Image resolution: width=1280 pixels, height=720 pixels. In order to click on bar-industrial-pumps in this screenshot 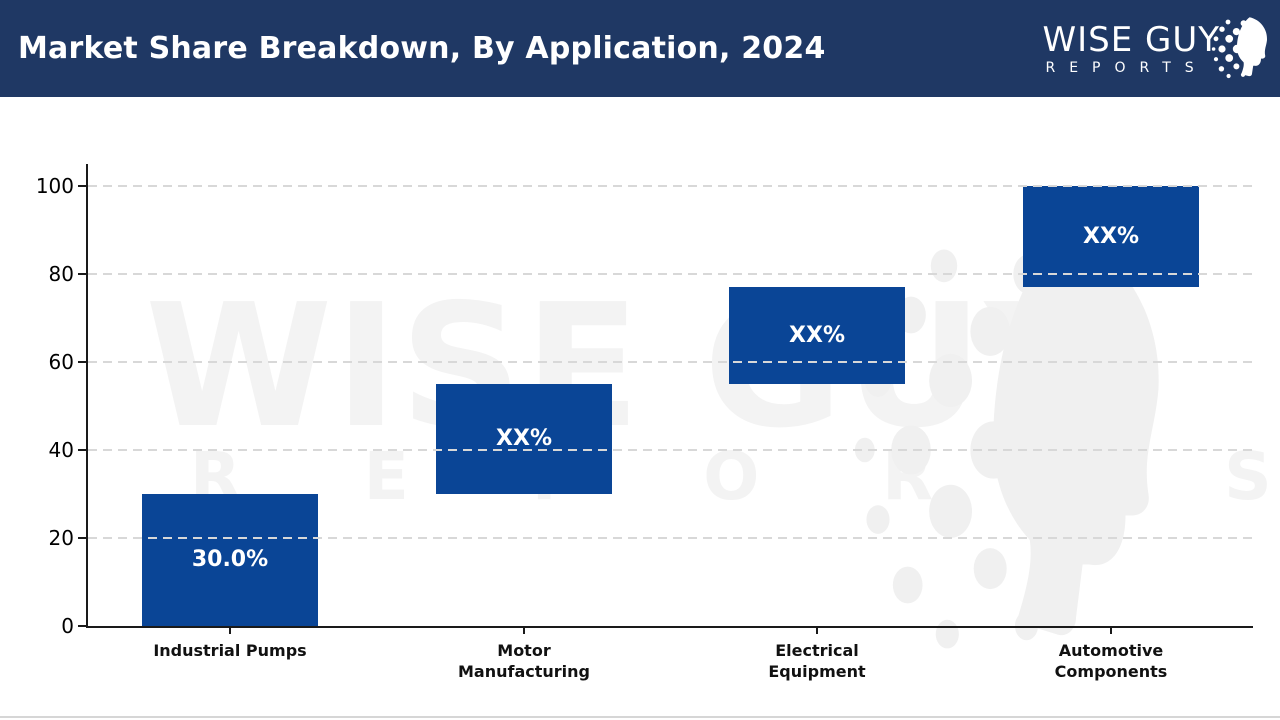, I will do `click(230, 560)`.